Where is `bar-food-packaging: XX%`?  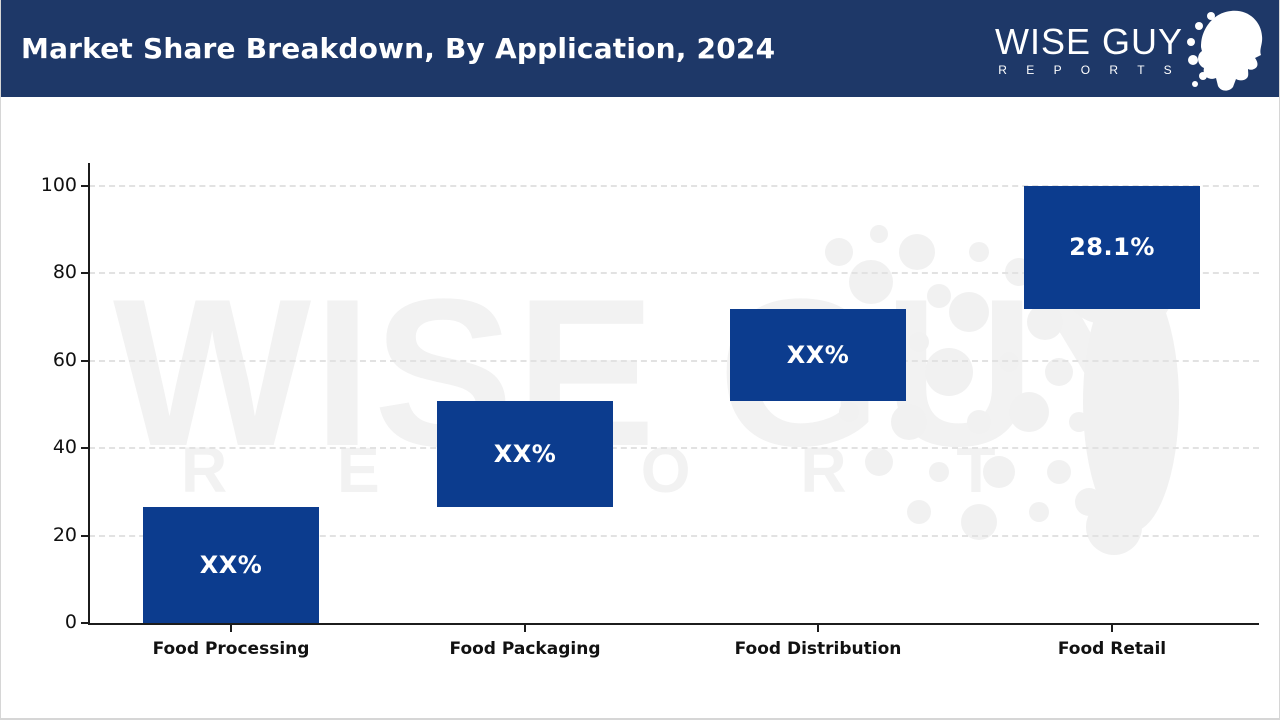
bar-food-packaging: XX% is located at coordinates (525, 454).